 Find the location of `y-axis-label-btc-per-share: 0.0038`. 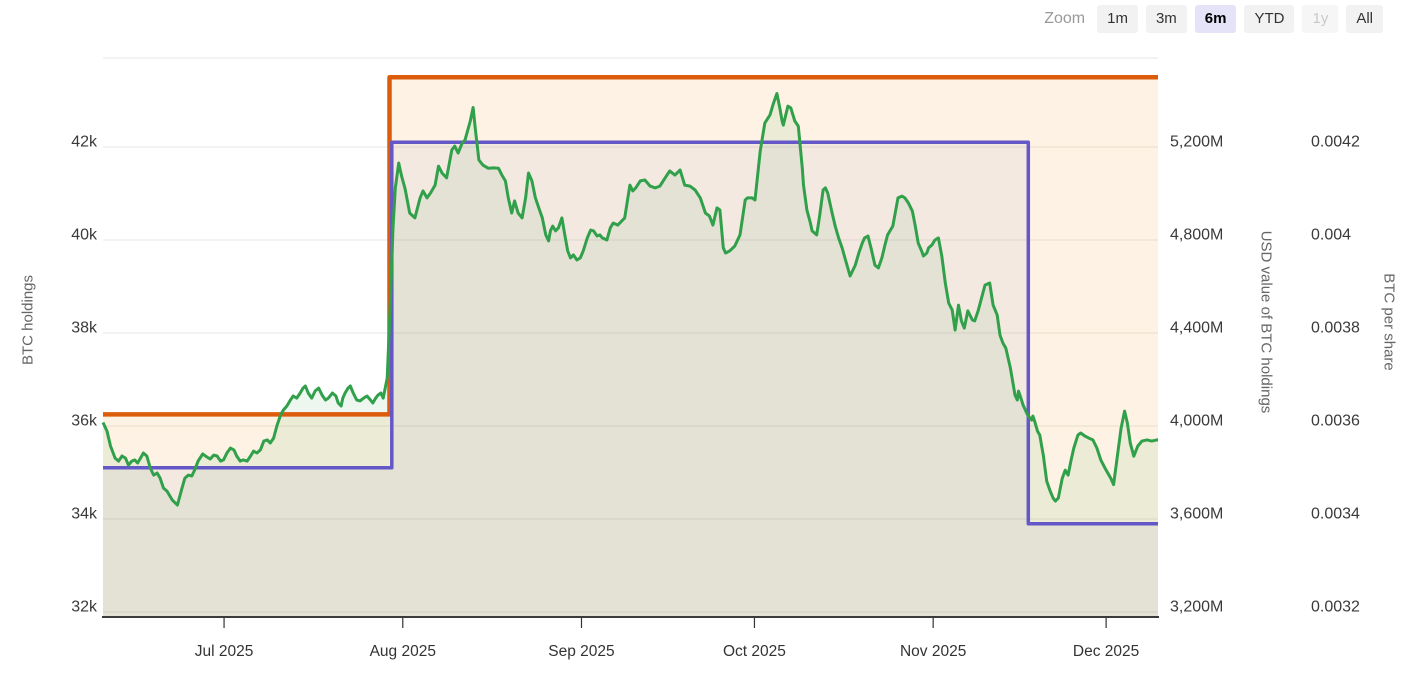

y-axis-label-btc-per-share: 0.0038 is located at coordinates (1335, 328).